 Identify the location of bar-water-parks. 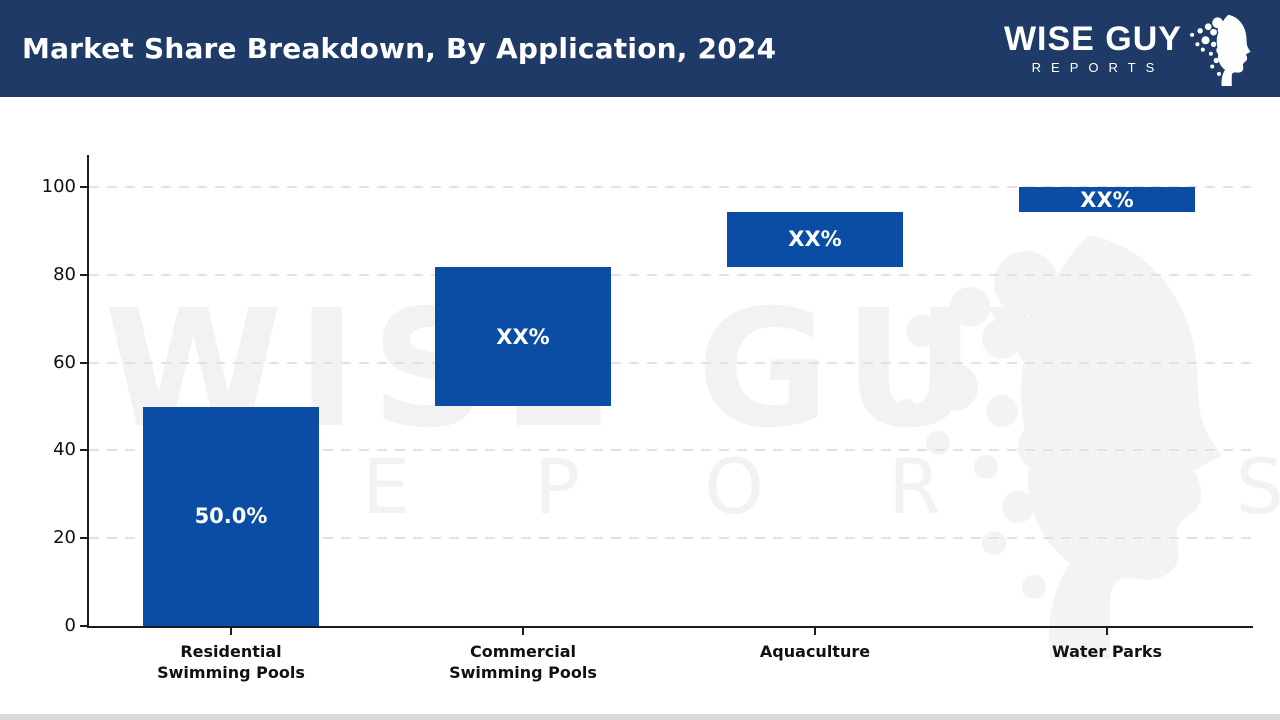
(1107, 200).